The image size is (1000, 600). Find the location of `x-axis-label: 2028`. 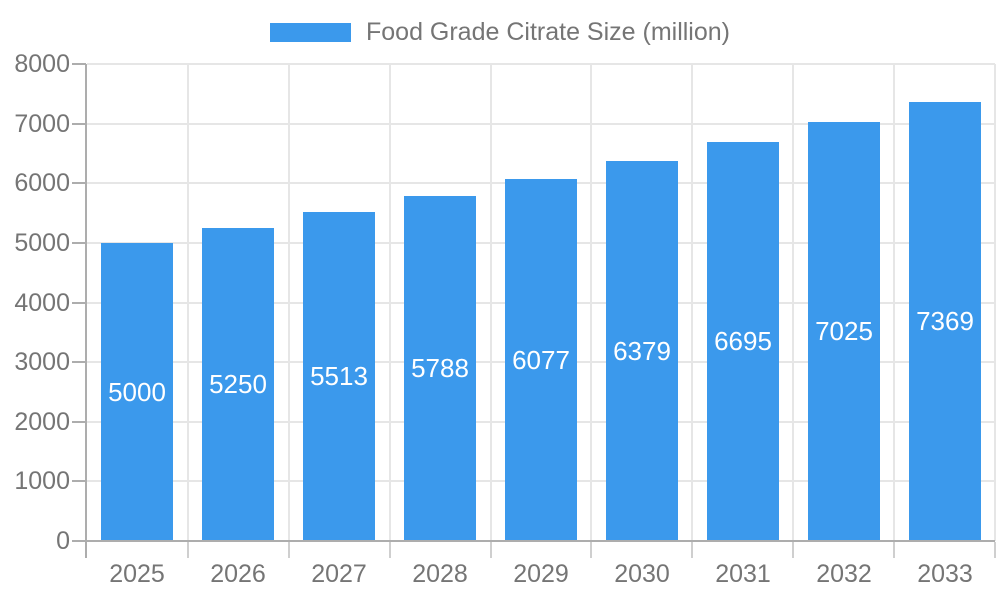

x-axis-label: 2028 is located at coordinates (440, 574).